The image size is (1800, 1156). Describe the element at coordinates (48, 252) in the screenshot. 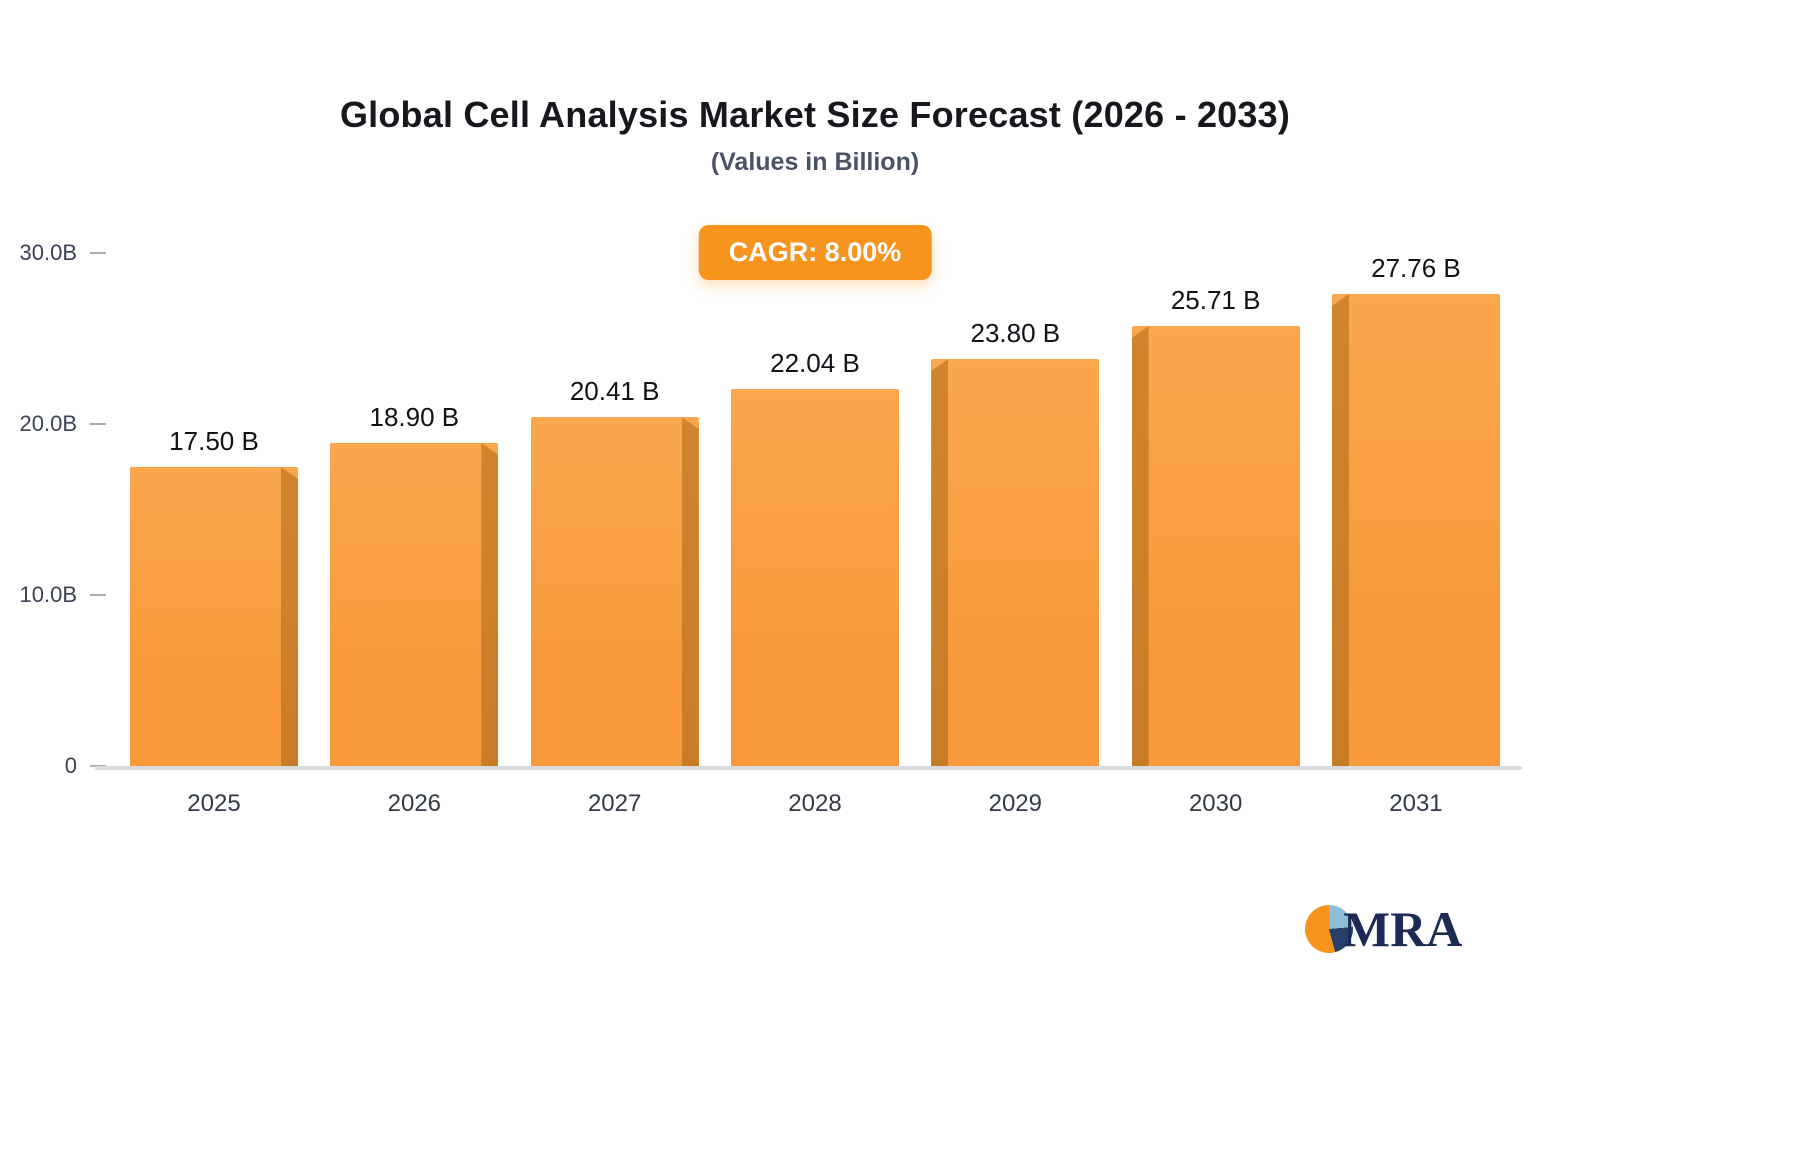

I see `y-axis-tick-label: 30.0B` at that location.